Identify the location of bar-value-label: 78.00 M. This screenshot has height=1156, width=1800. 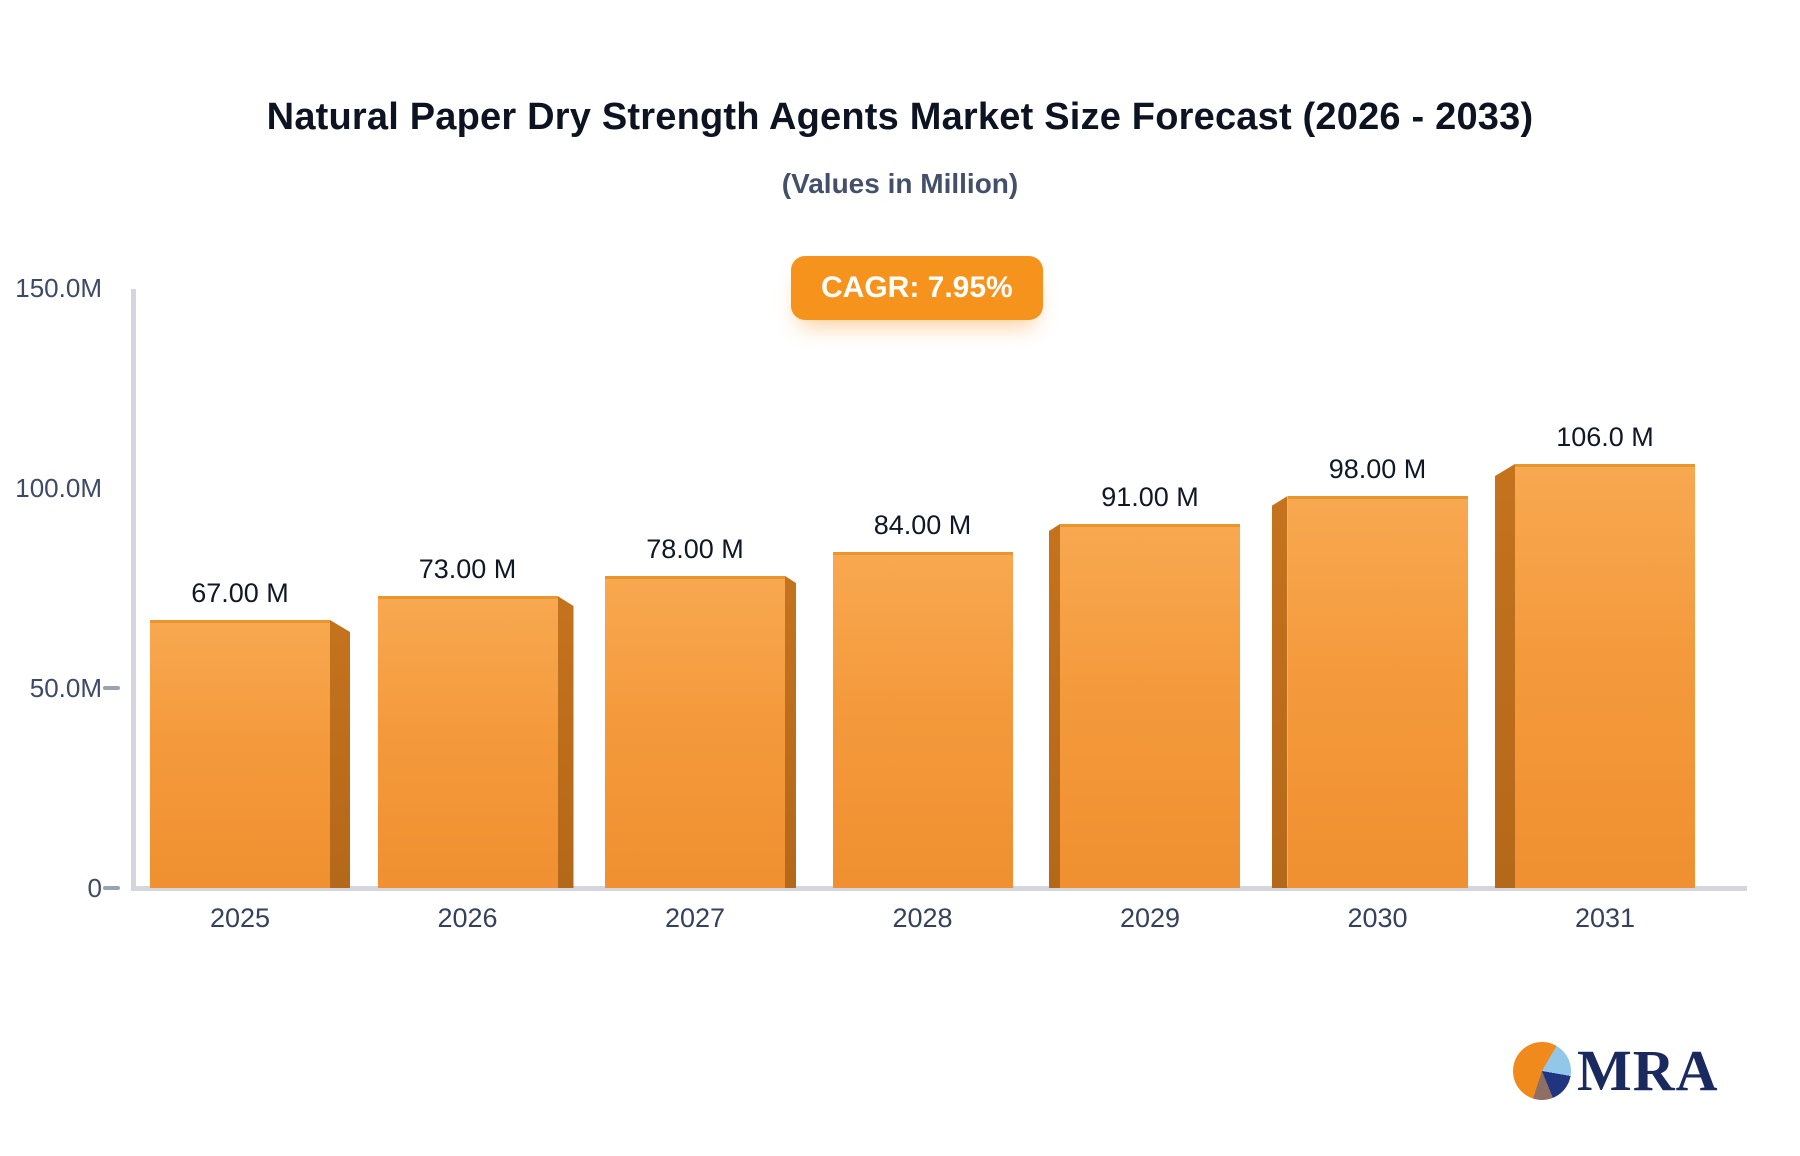
(695, 549).